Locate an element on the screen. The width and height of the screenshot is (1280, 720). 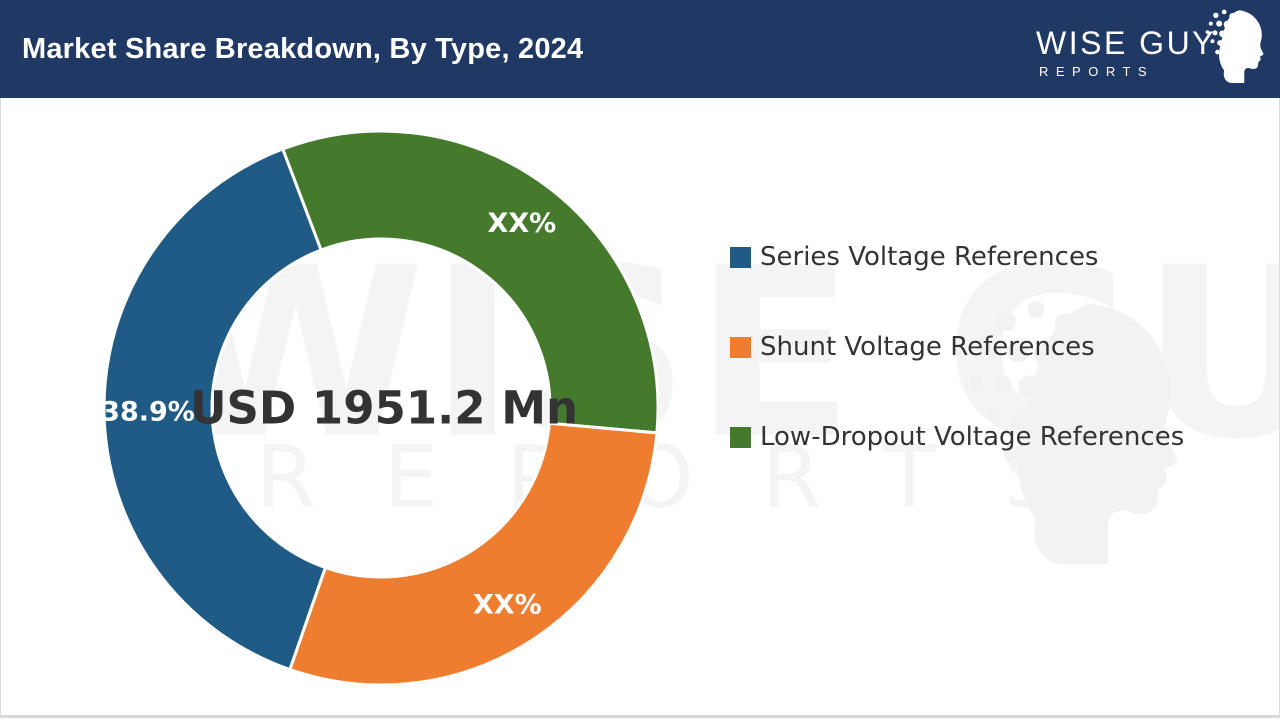
legend-item-series: Series Voltage References is located at coordinates (957, 257).